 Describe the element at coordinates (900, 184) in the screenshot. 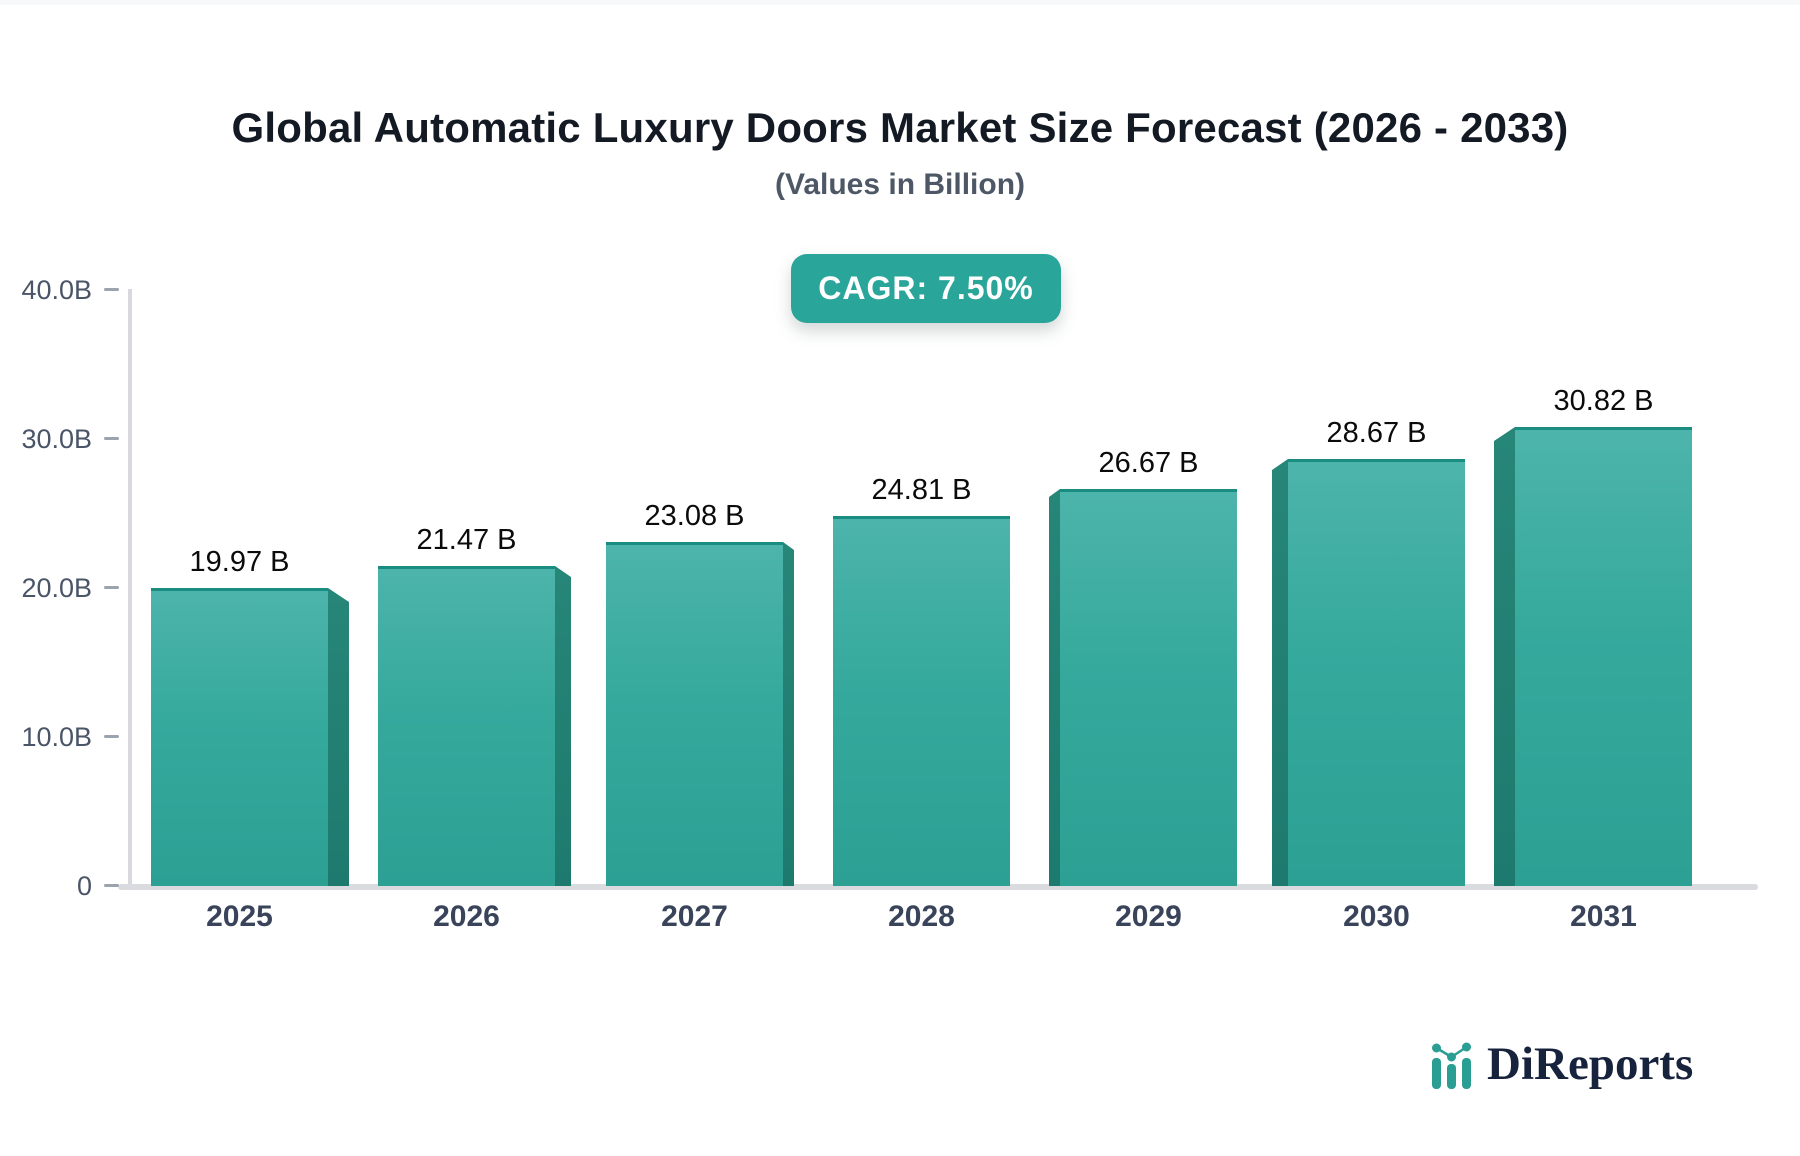

I see `chart-subtitle: (Values in Billion)` at that location.